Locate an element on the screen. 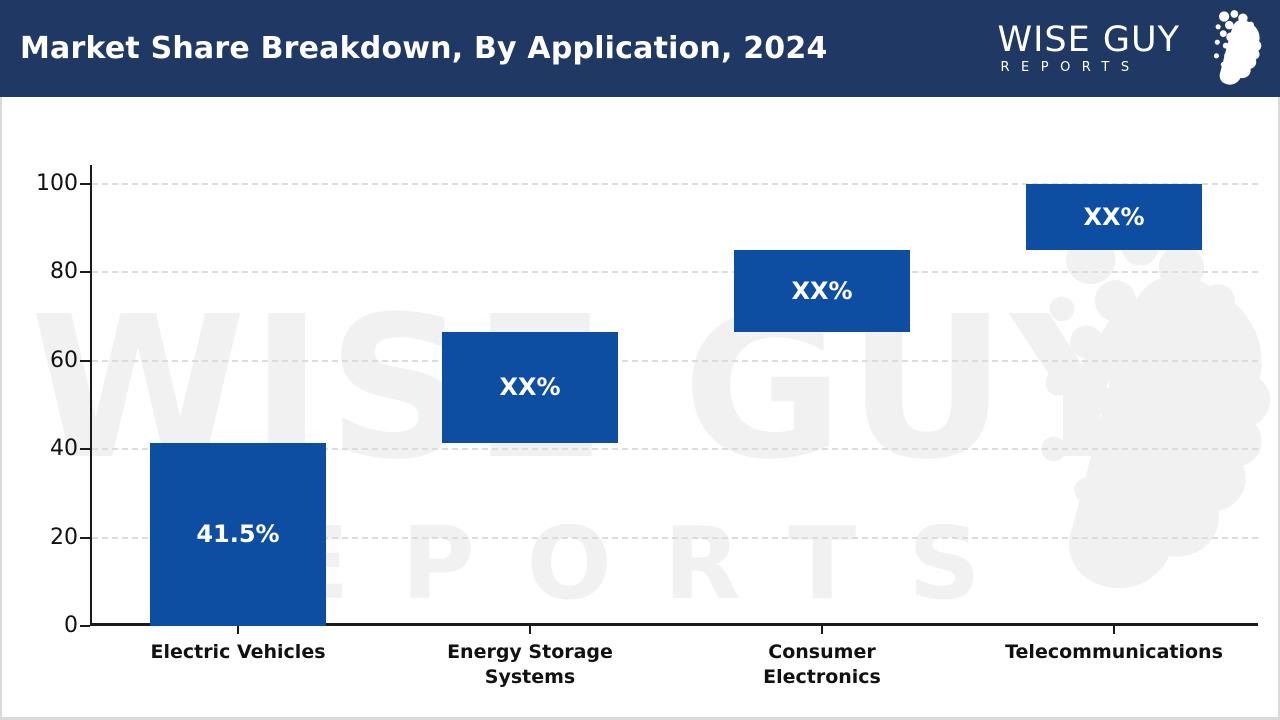  x-axis-label-line: Electric Vehicles is located at coordinates (238, 652).